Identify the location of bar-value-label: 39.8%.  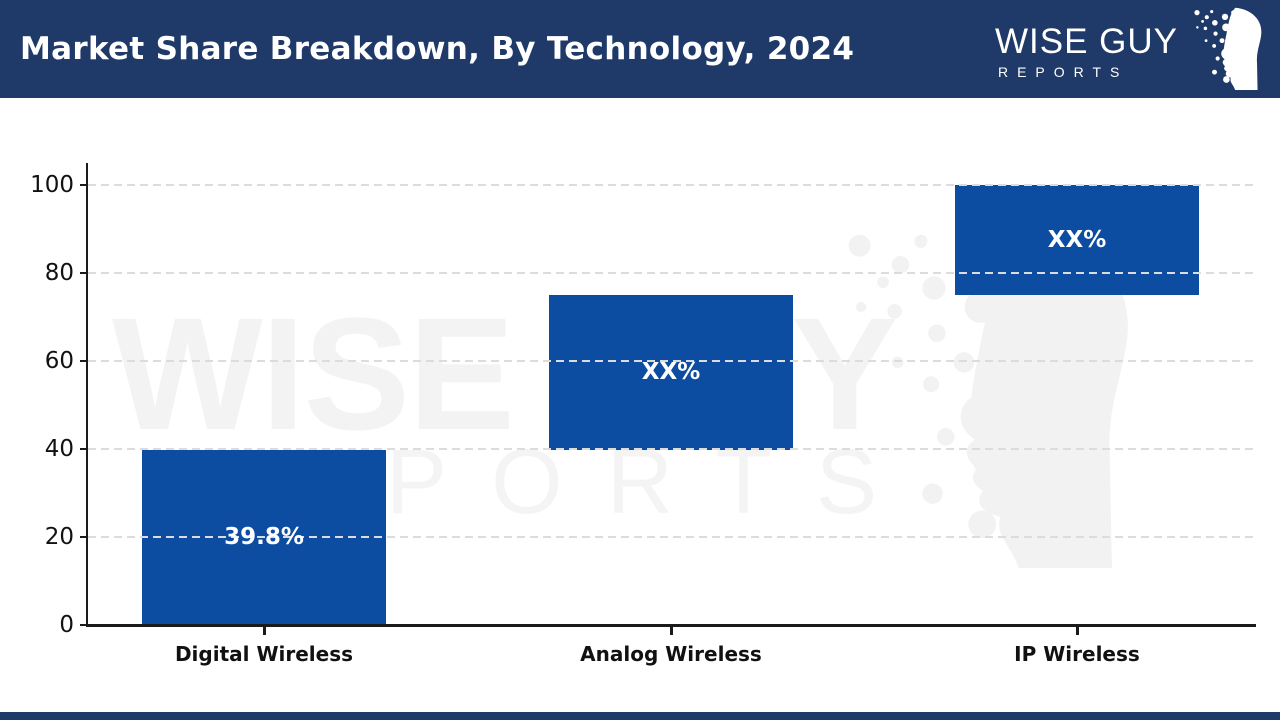
(264, 537).